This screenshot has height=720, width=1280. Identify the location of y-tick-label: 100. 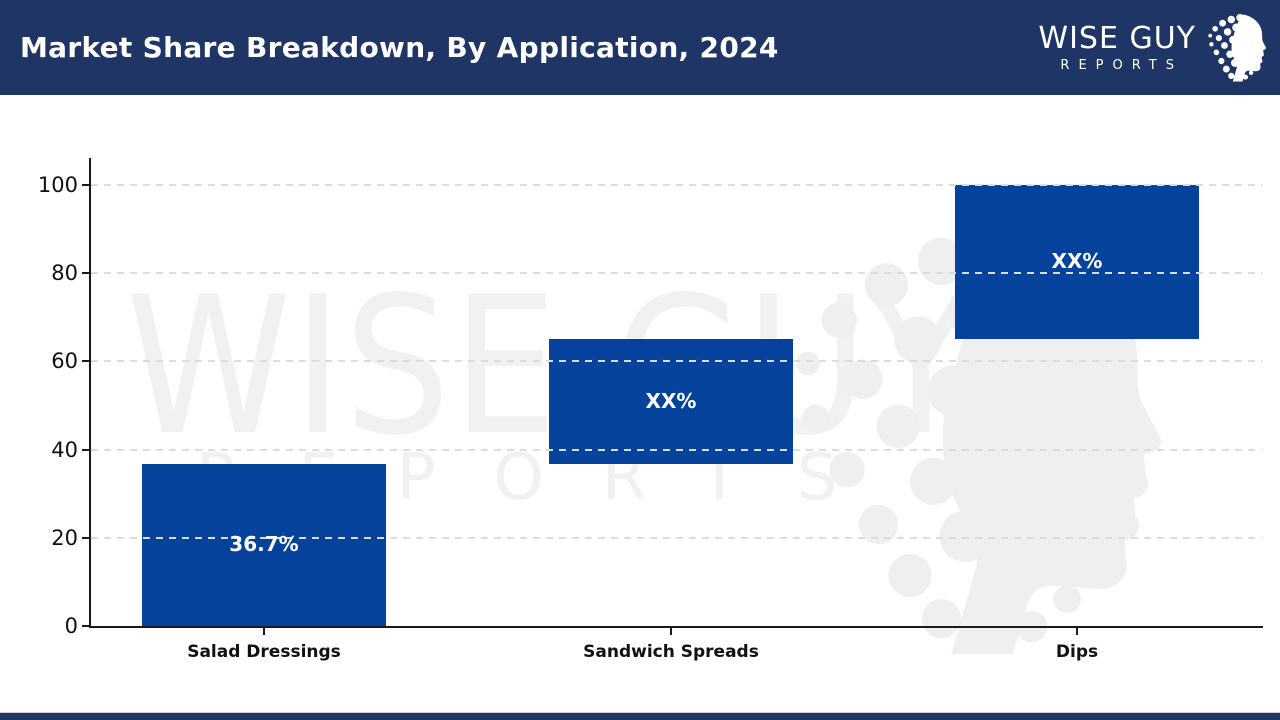
(57, 185).